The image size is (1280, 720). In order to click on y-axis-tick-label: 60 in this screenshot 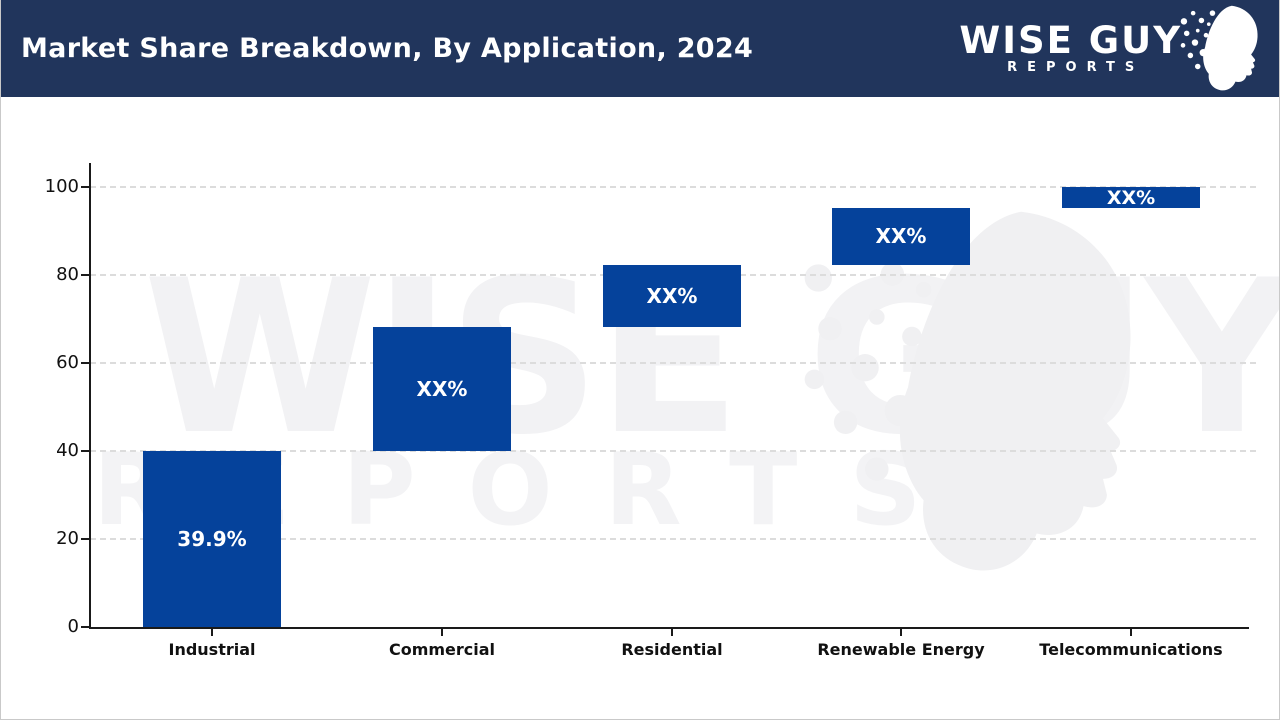, I will do `click(67, 362)`.